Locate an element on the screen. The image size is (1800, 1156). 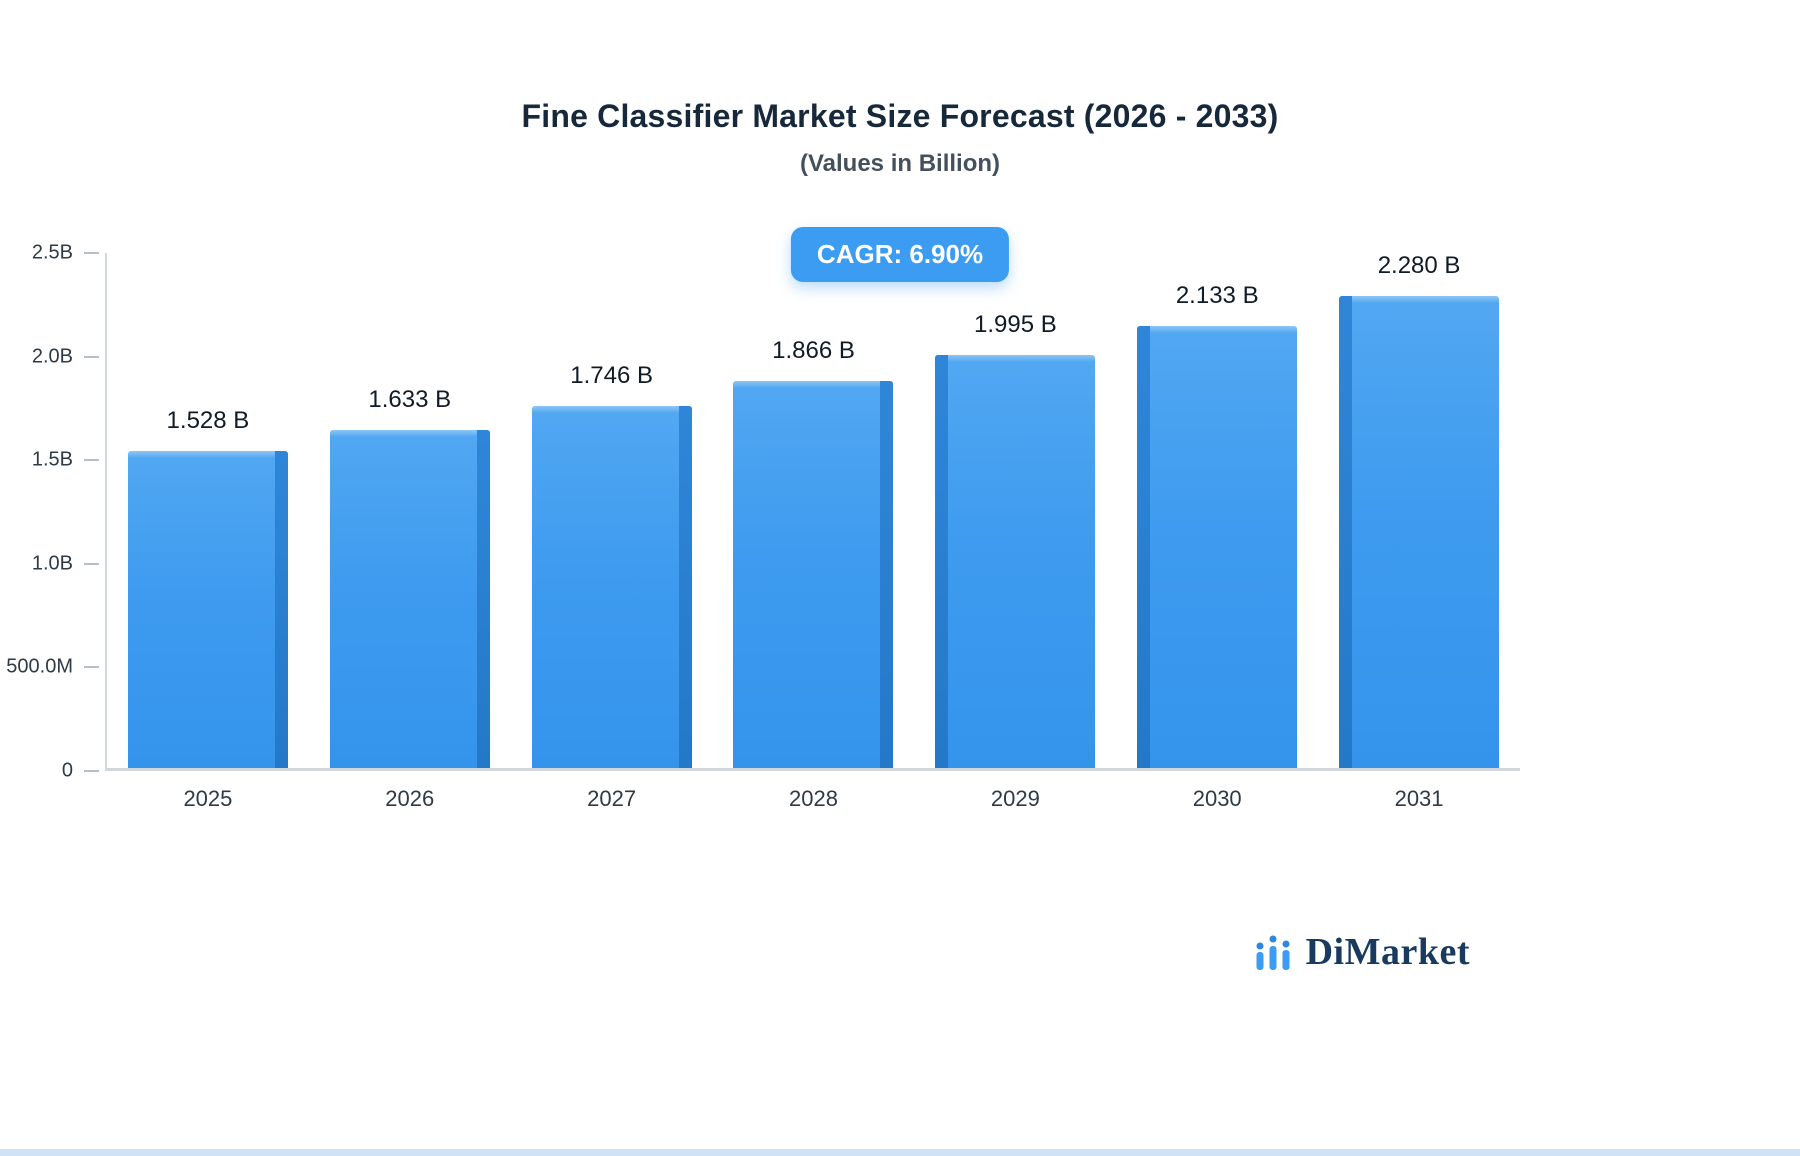
value-label: 1.528 B is located at coordinates (208, 421).